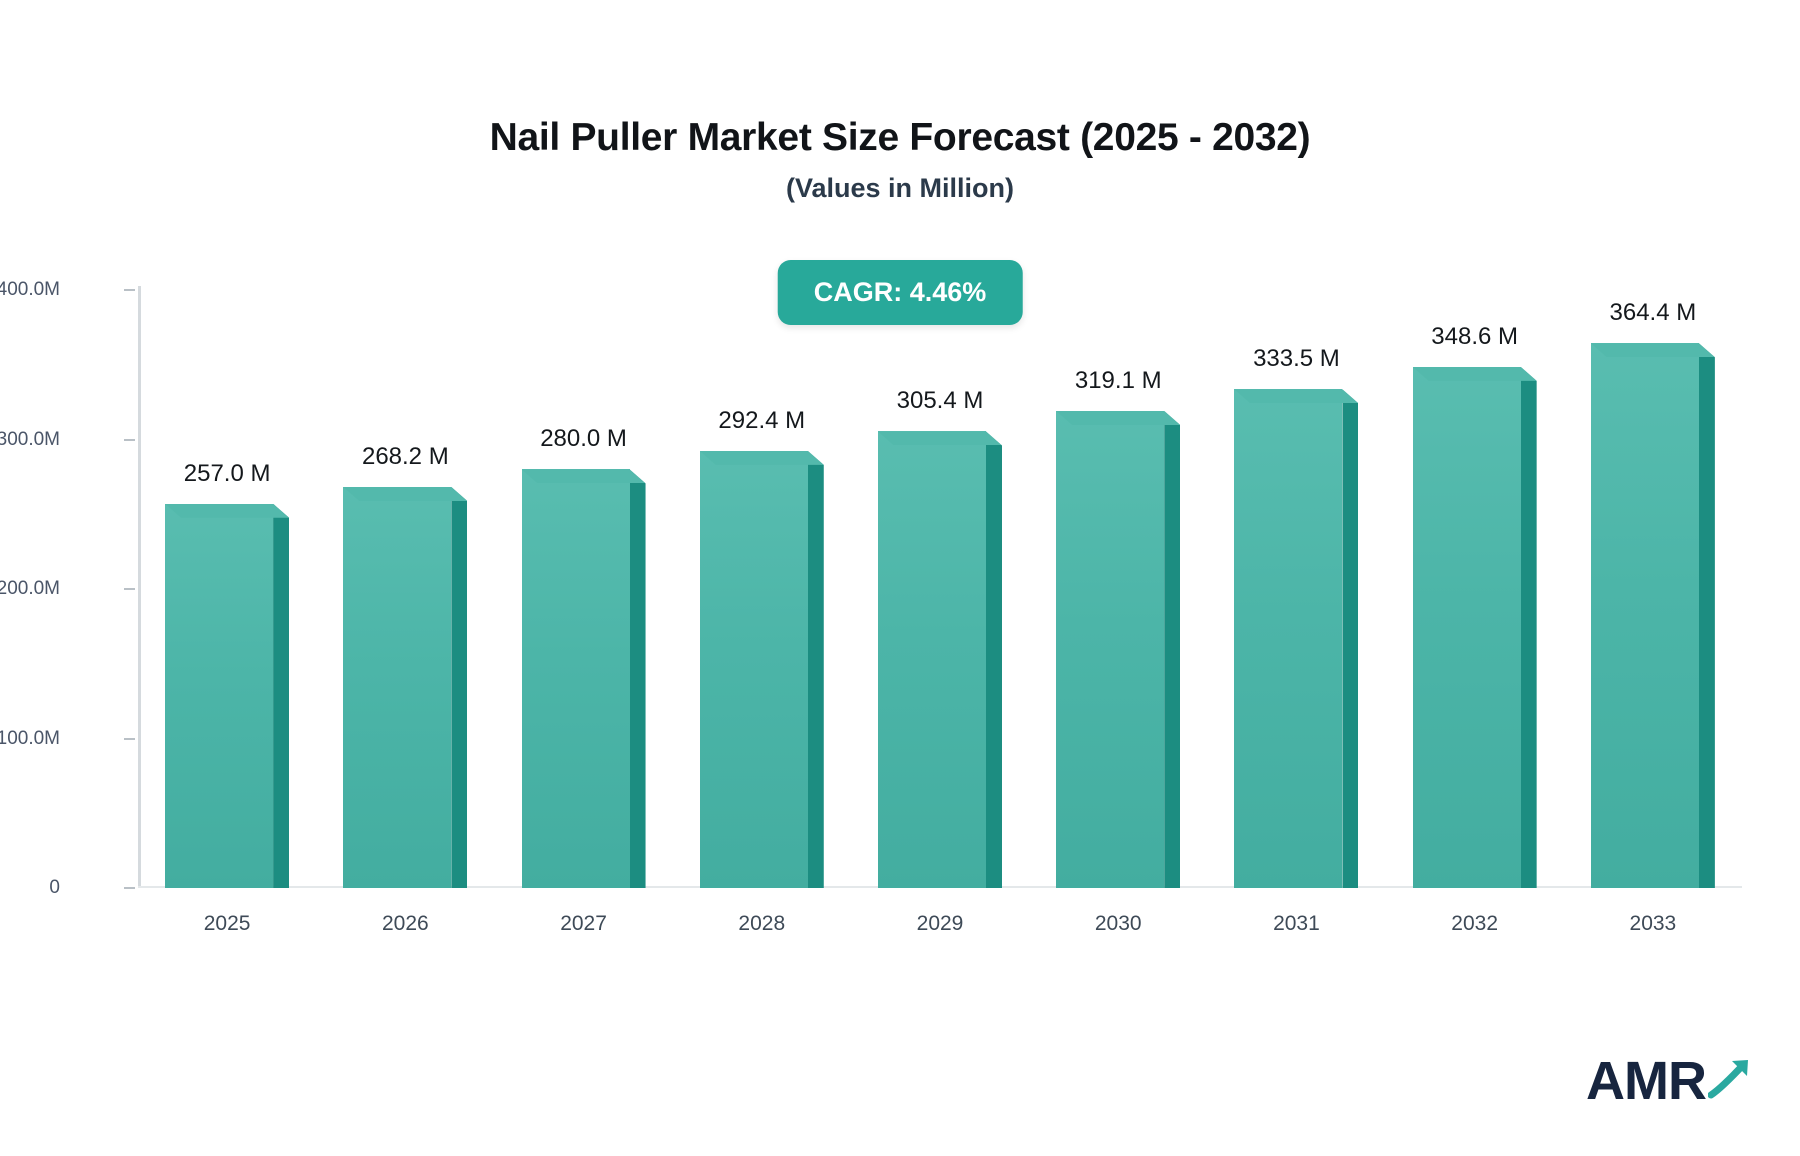 The image size is (1800, 1156). What do you see at coordinates (1653, 313) in the screenshot?
I see `bar-value-label: 364.4 M` at bounding box center [1653, 313].